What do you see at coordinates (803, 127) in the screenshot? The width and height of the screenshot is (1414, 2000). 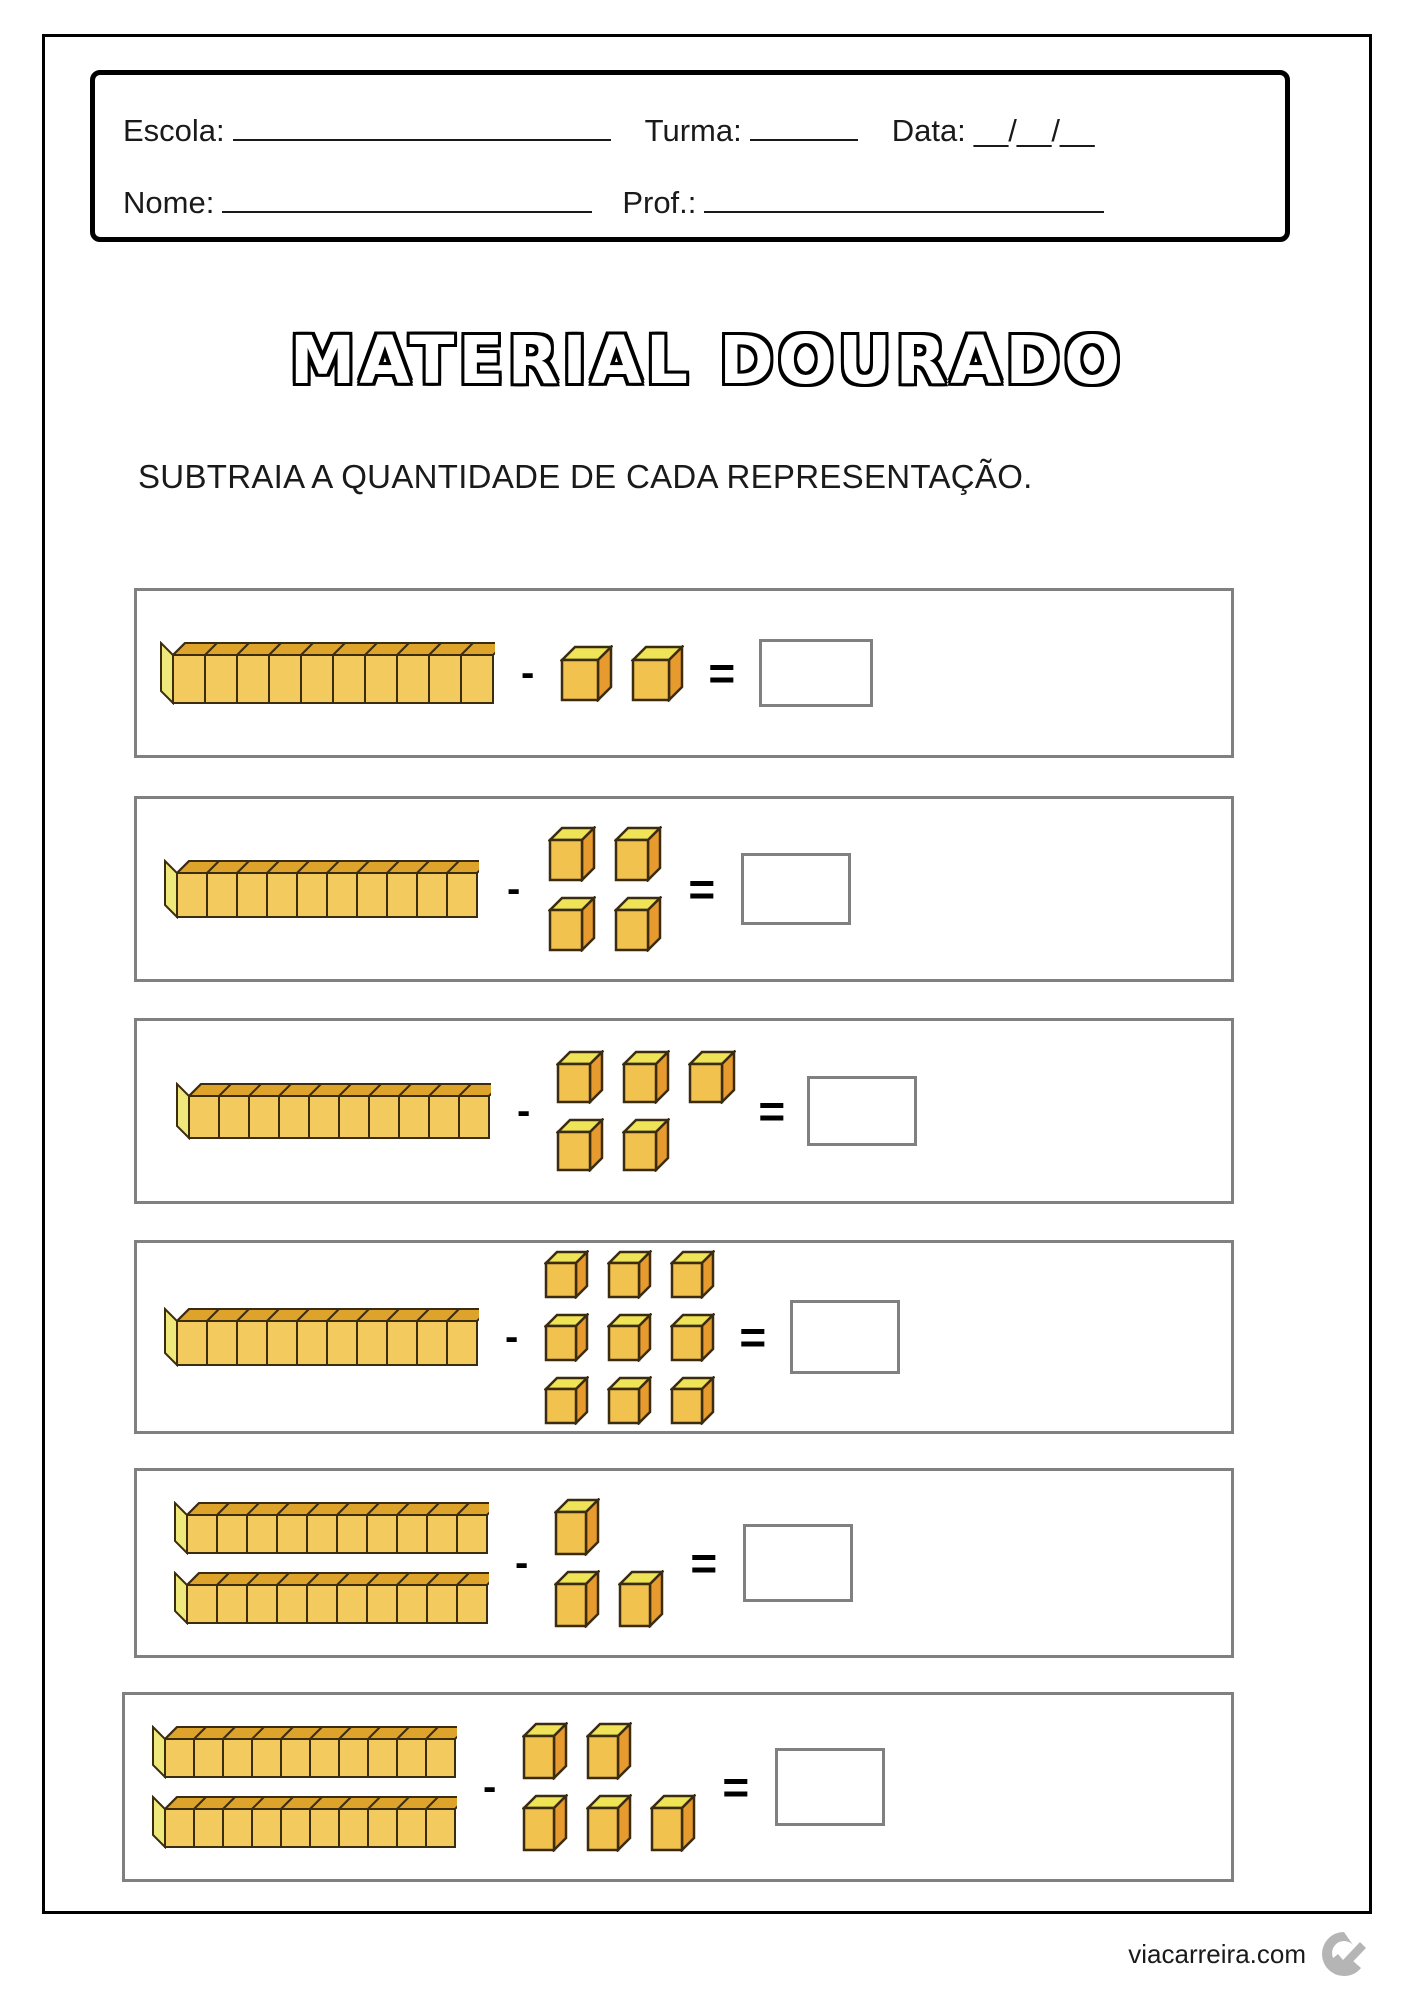 I see `turma-input-line` at bounding box center [803, 127].